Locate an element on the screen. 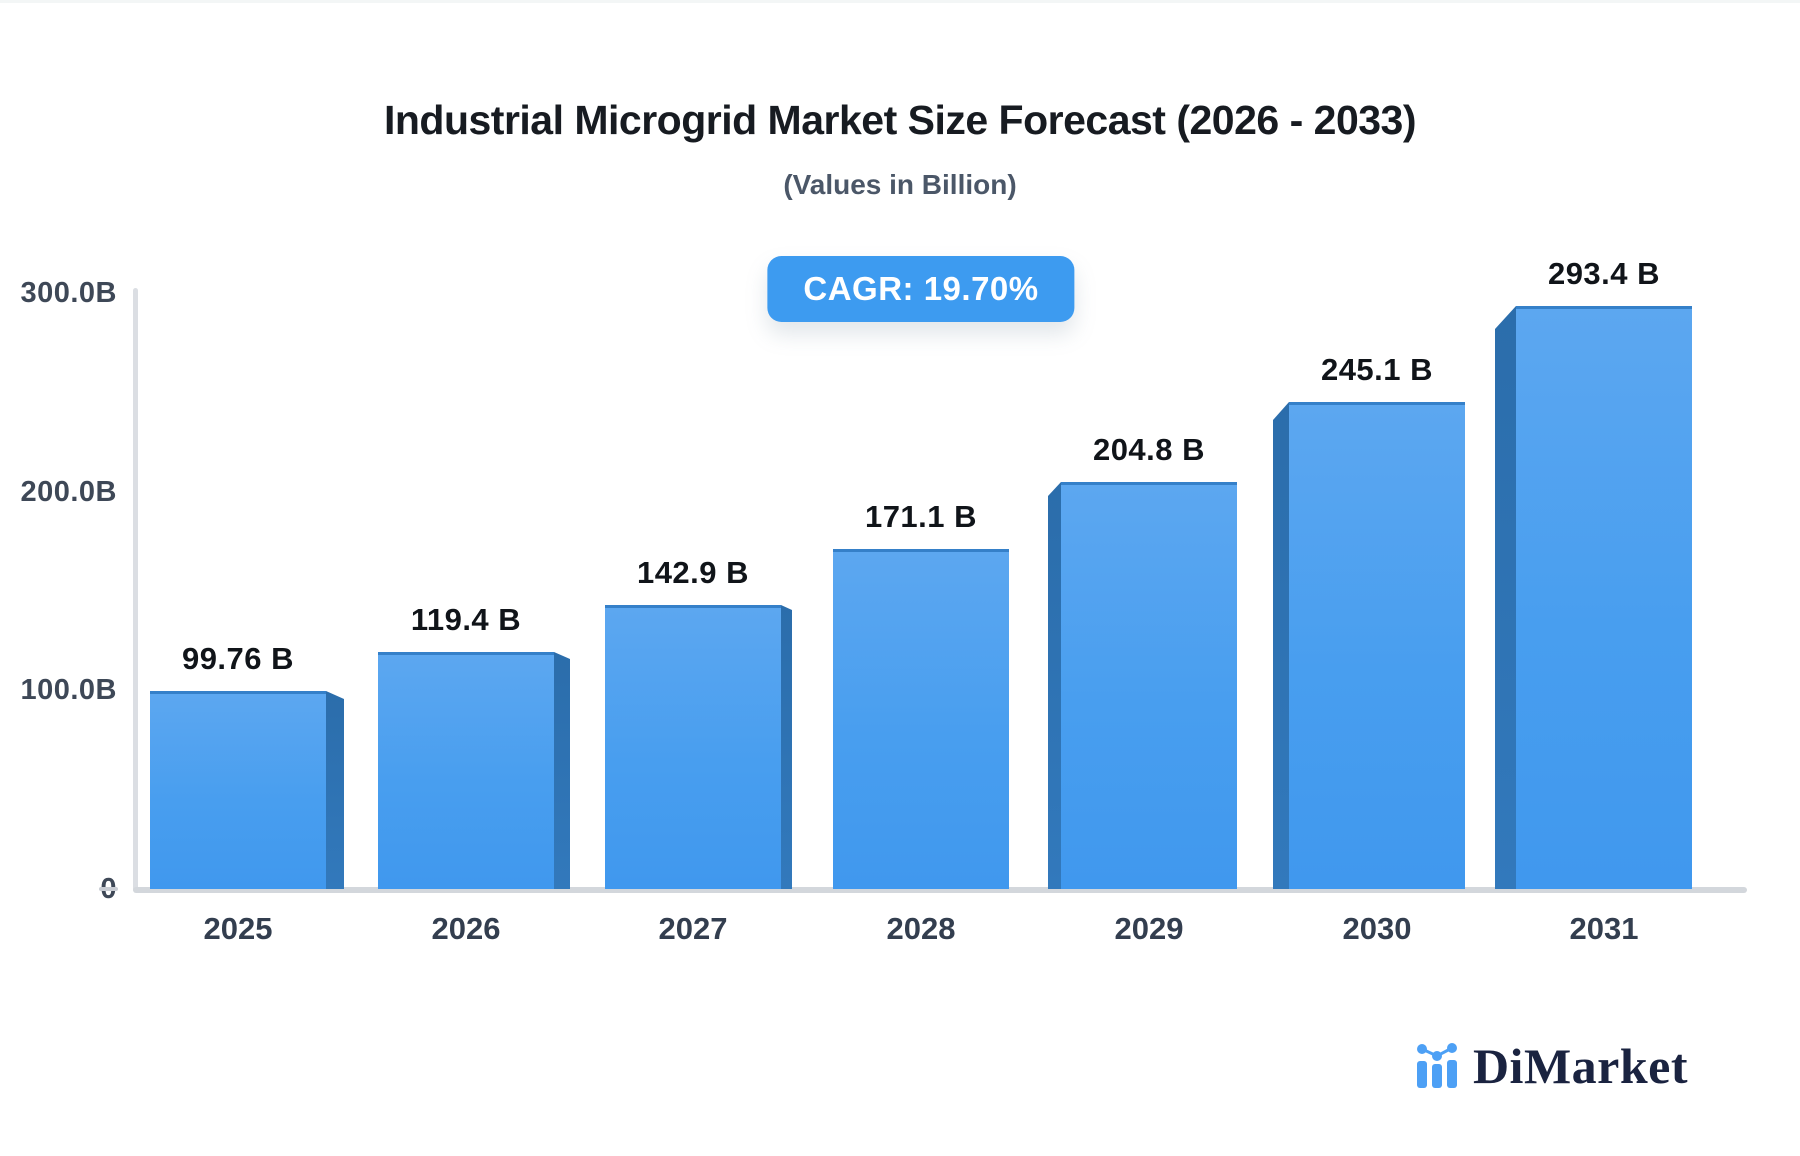 The height and width of the screenshot is (1156, 1800). bar-side-face-2029 is located at coordinates (1054, 685).